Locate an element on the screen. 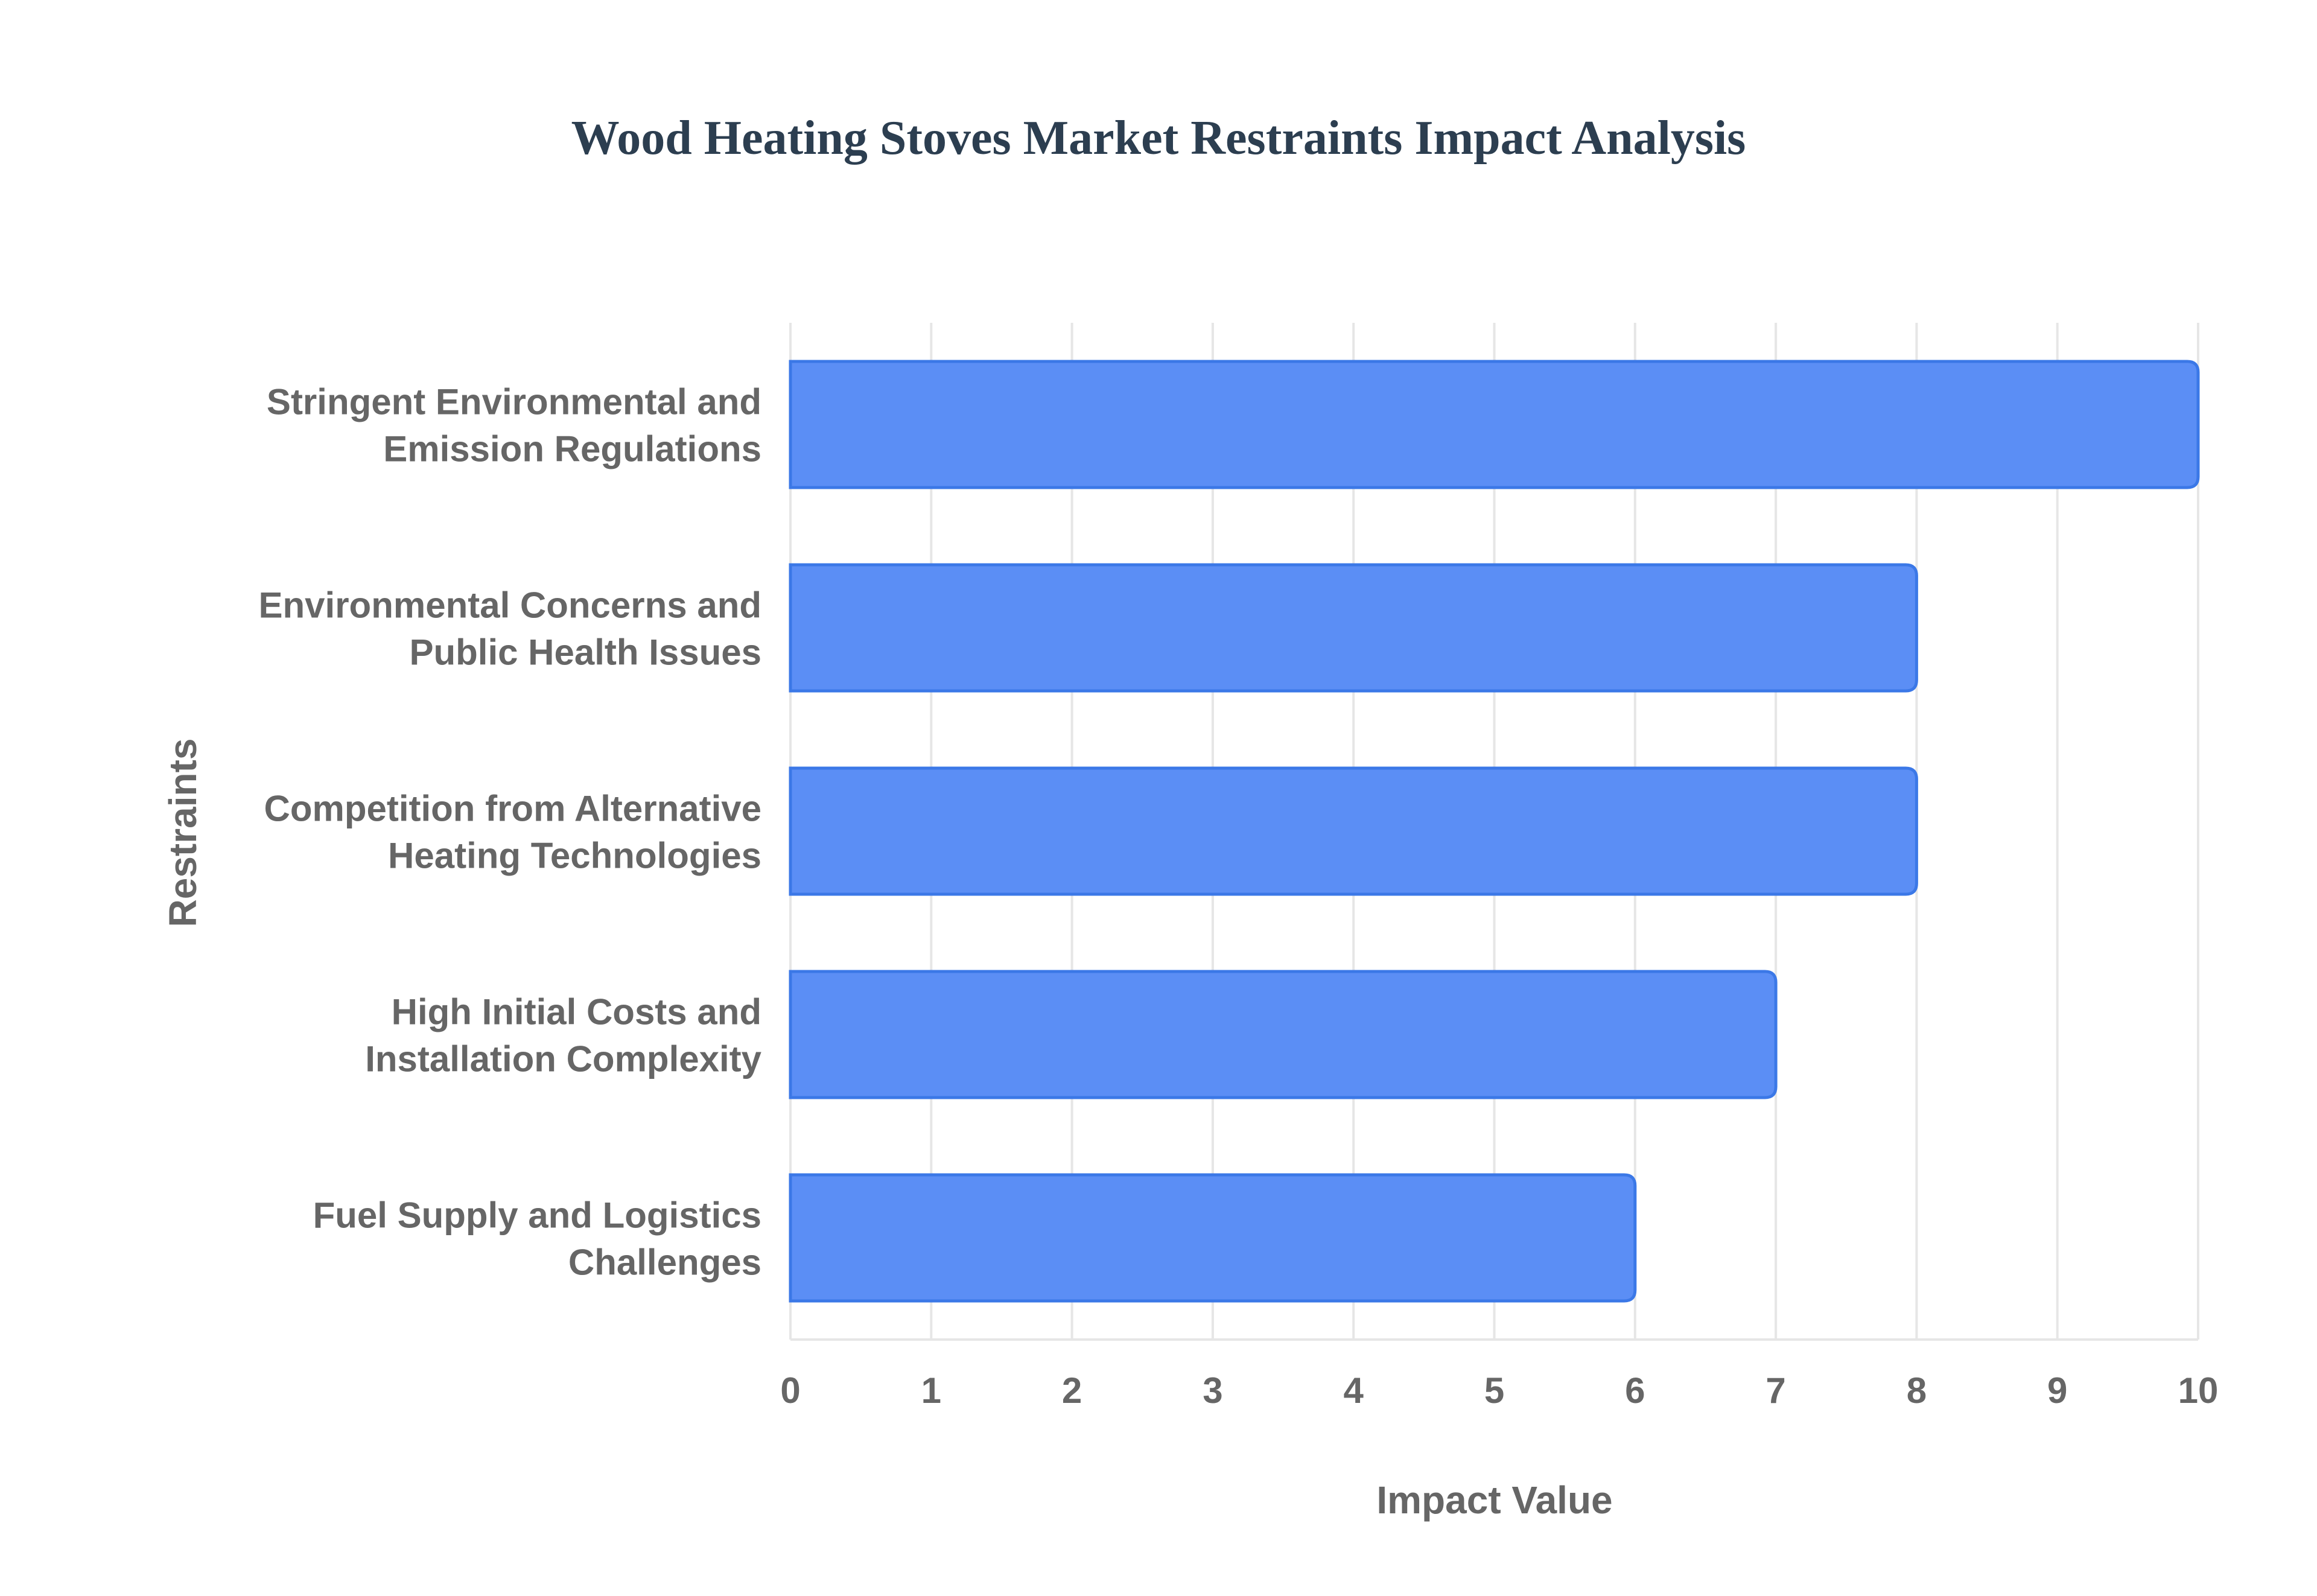 The height and width of the screenshot is (1596, 2317). y-tick-label-line: Competition from Alternative is located at coordinates (512, 809).